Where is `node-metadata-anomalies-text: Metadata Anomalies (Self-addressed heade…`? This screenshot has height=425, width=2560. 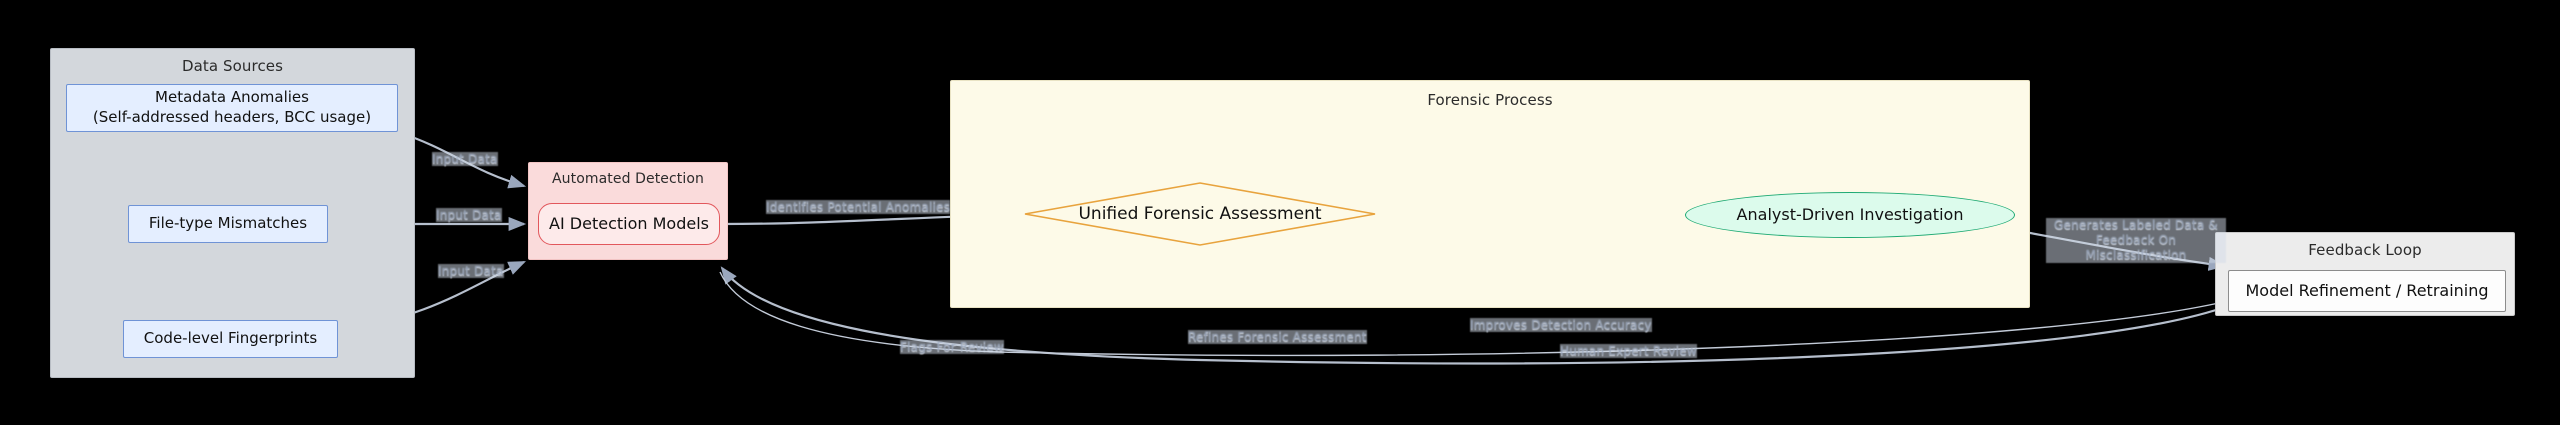 node-metadata-anomalies-text: Metadata Anomalies (Self-addressed heade… is located at coordinates (232, 108).